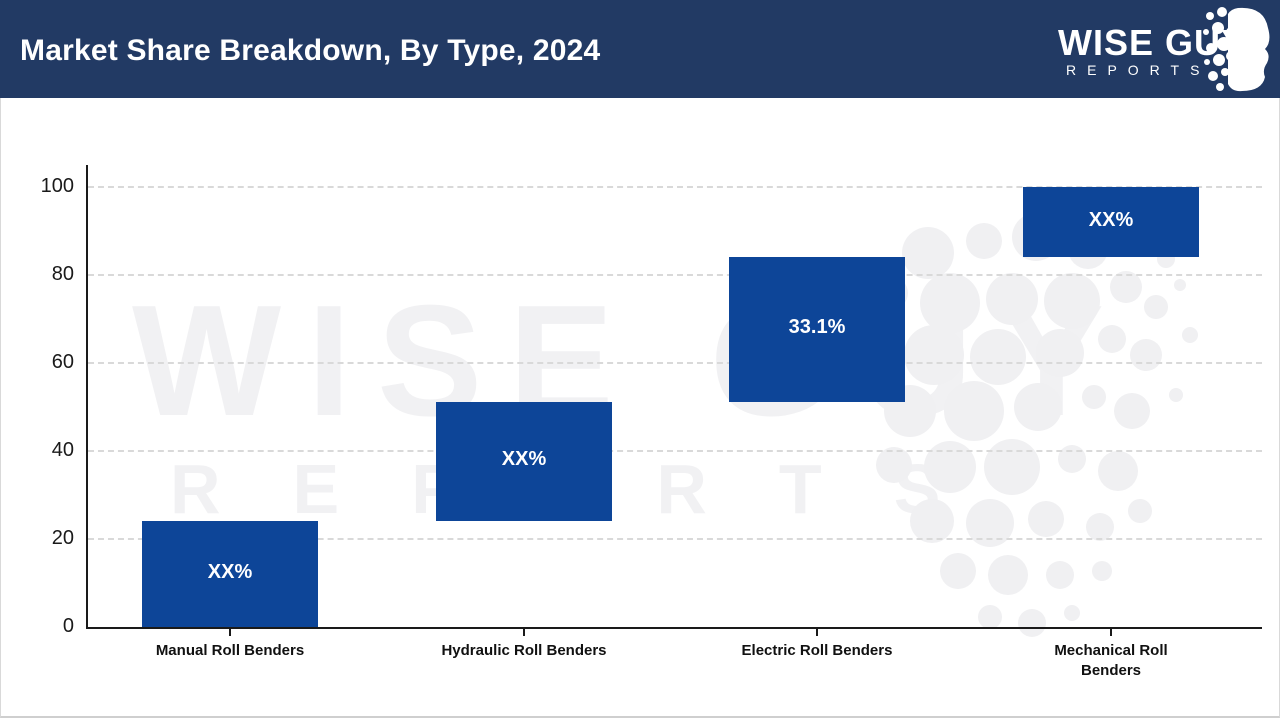  Describe the element at coordinates (1147, 49) in the screenshot. I see `wise-guy-reports-logo: WISE GUY REPORTS` at that location.